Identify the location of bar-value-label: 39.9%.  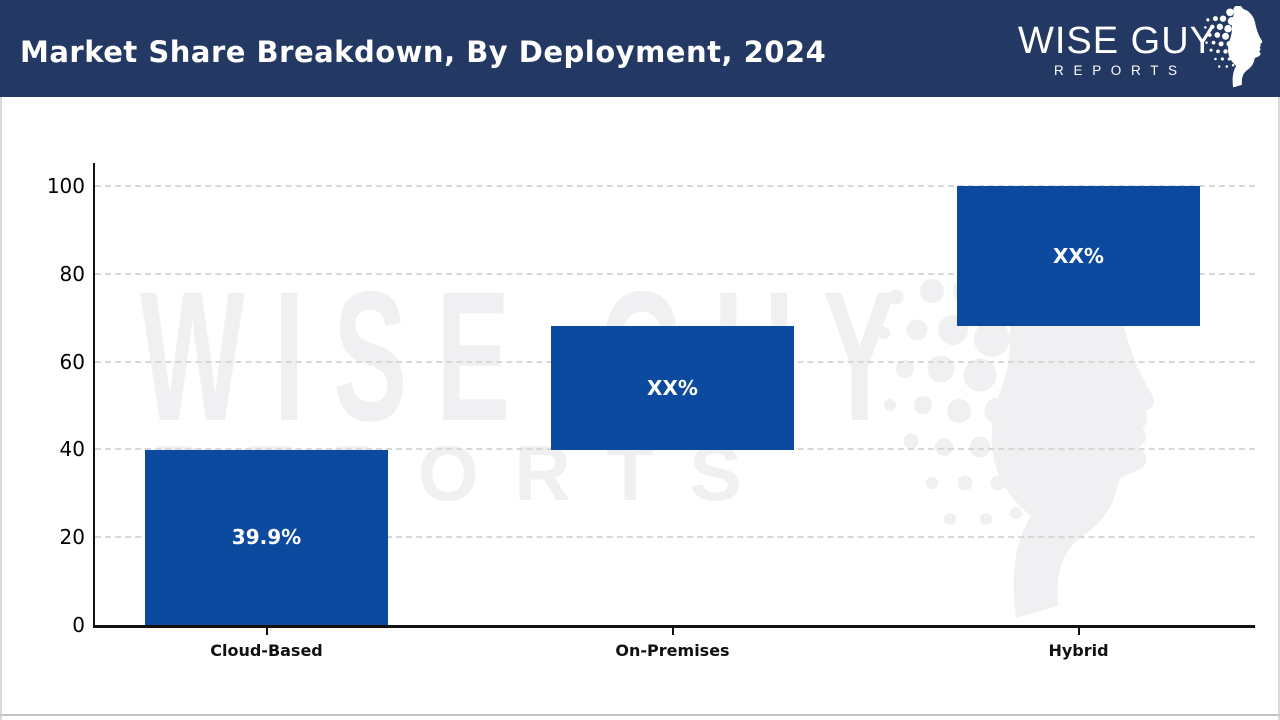
(266, 537).